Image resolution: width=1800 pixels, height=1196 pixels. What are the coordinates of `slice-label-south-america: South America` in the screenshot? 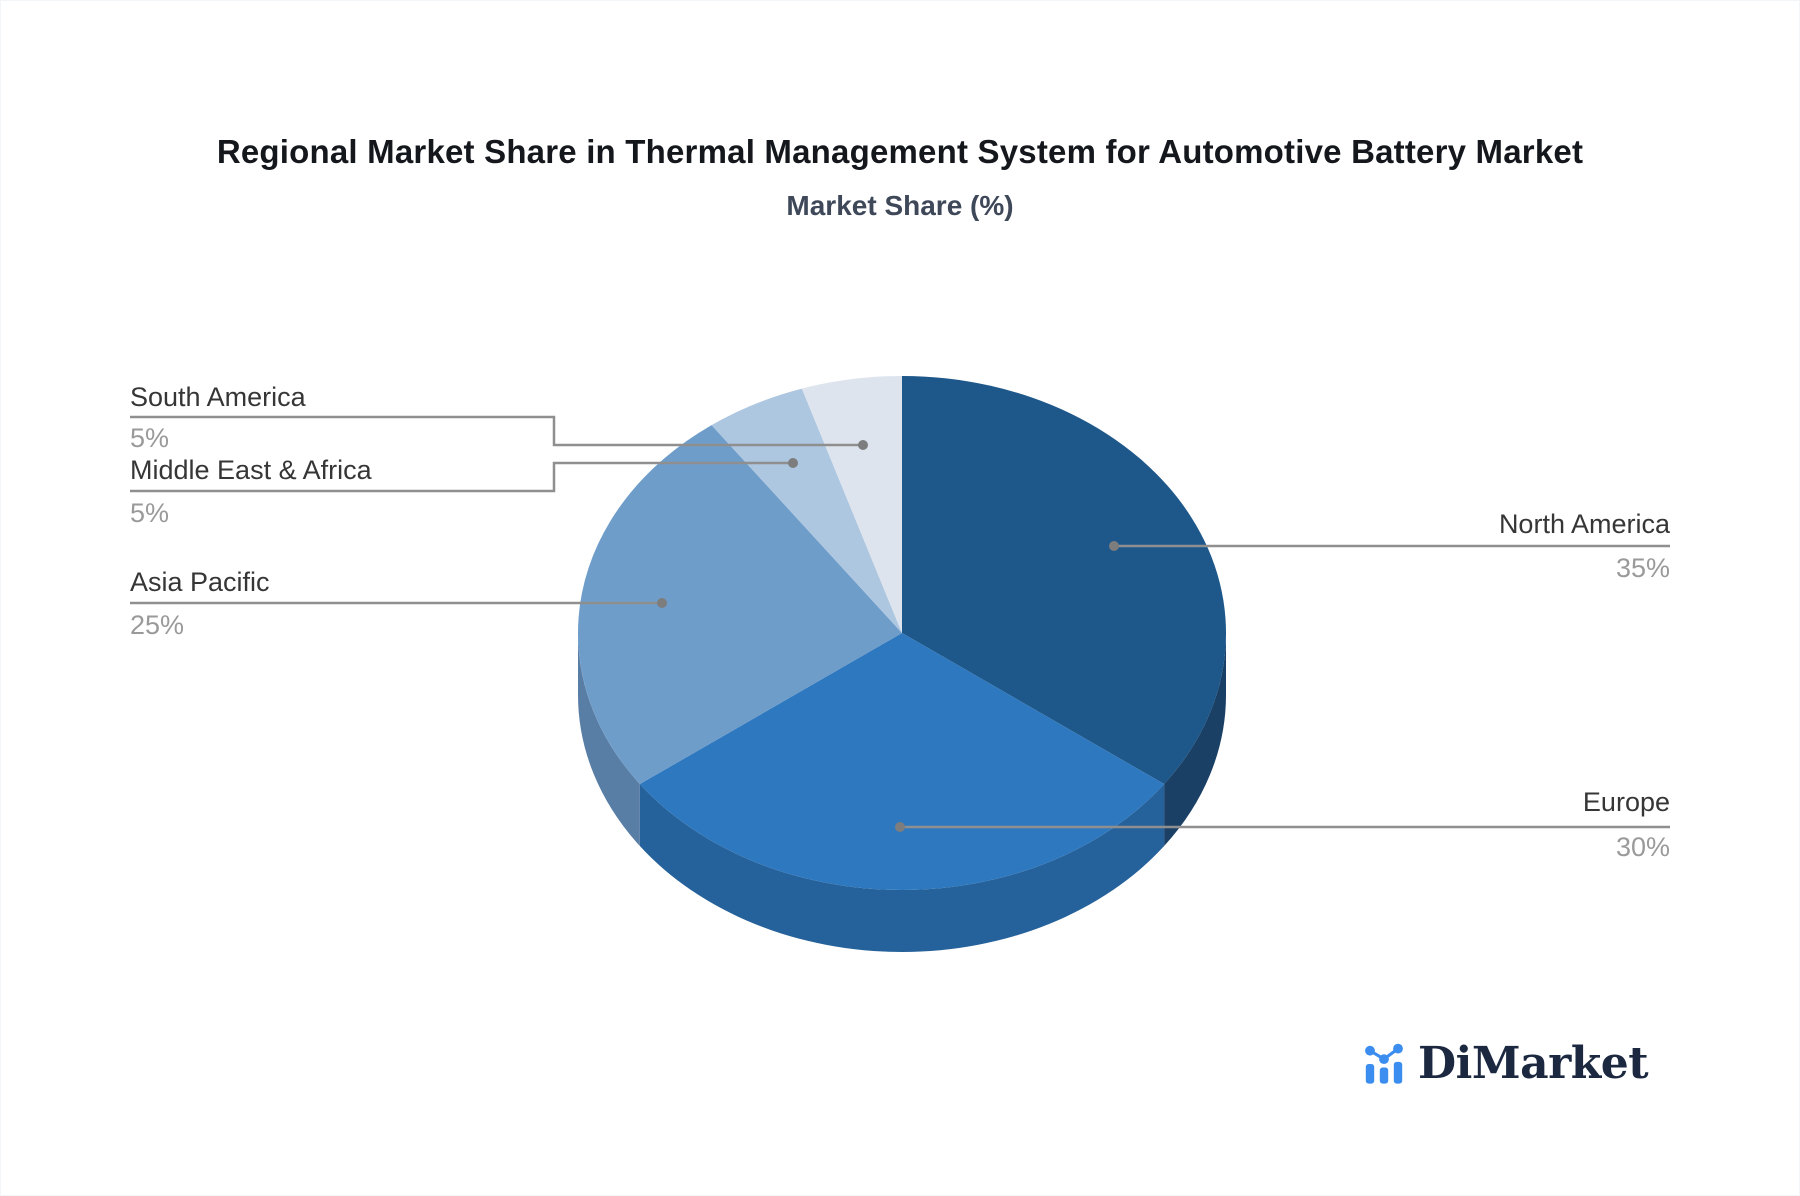 It's located at (218, 397).